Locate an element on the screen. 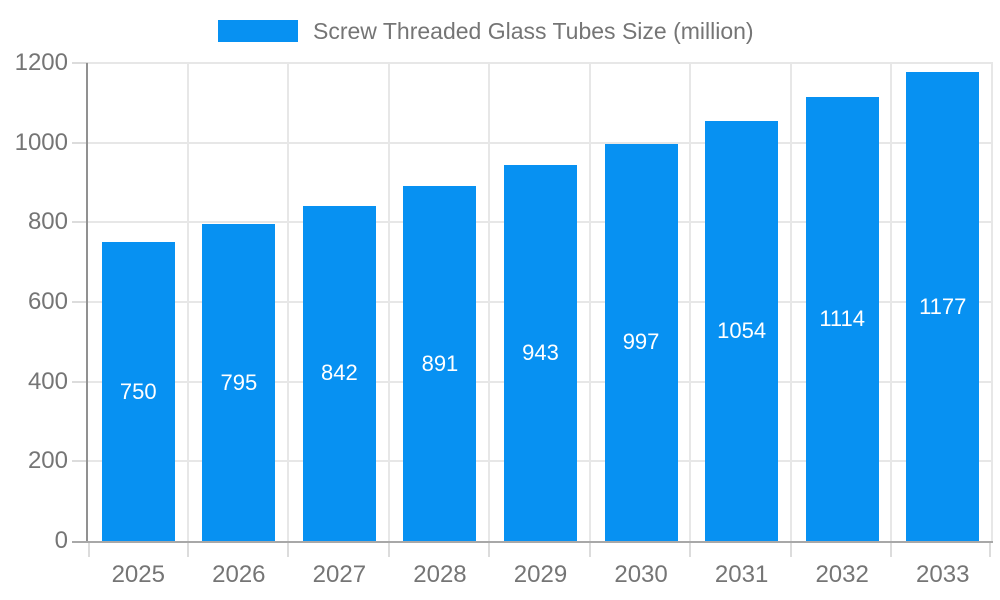  y-tick-label-0: 0 is located at coordinates (61, 540).